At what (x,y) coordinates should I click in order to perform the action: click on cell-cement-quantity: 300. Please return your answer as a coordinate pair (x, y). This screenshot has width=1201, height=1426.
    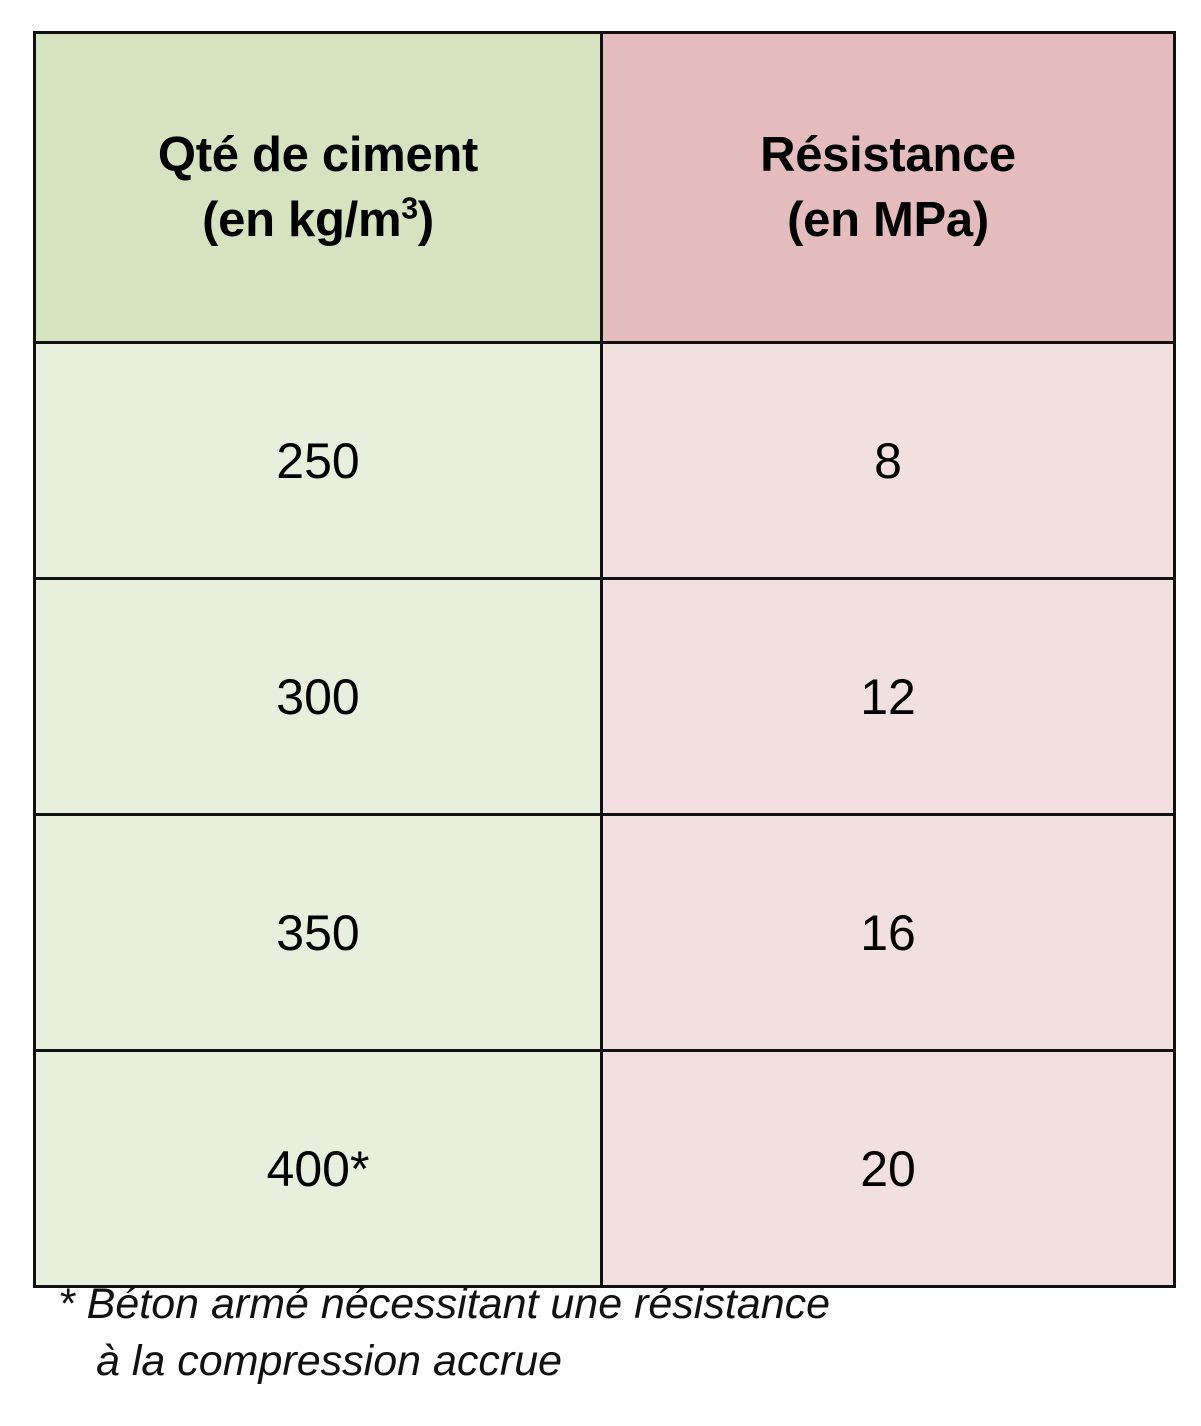
    Looking at the image, I should click on (318, 696).